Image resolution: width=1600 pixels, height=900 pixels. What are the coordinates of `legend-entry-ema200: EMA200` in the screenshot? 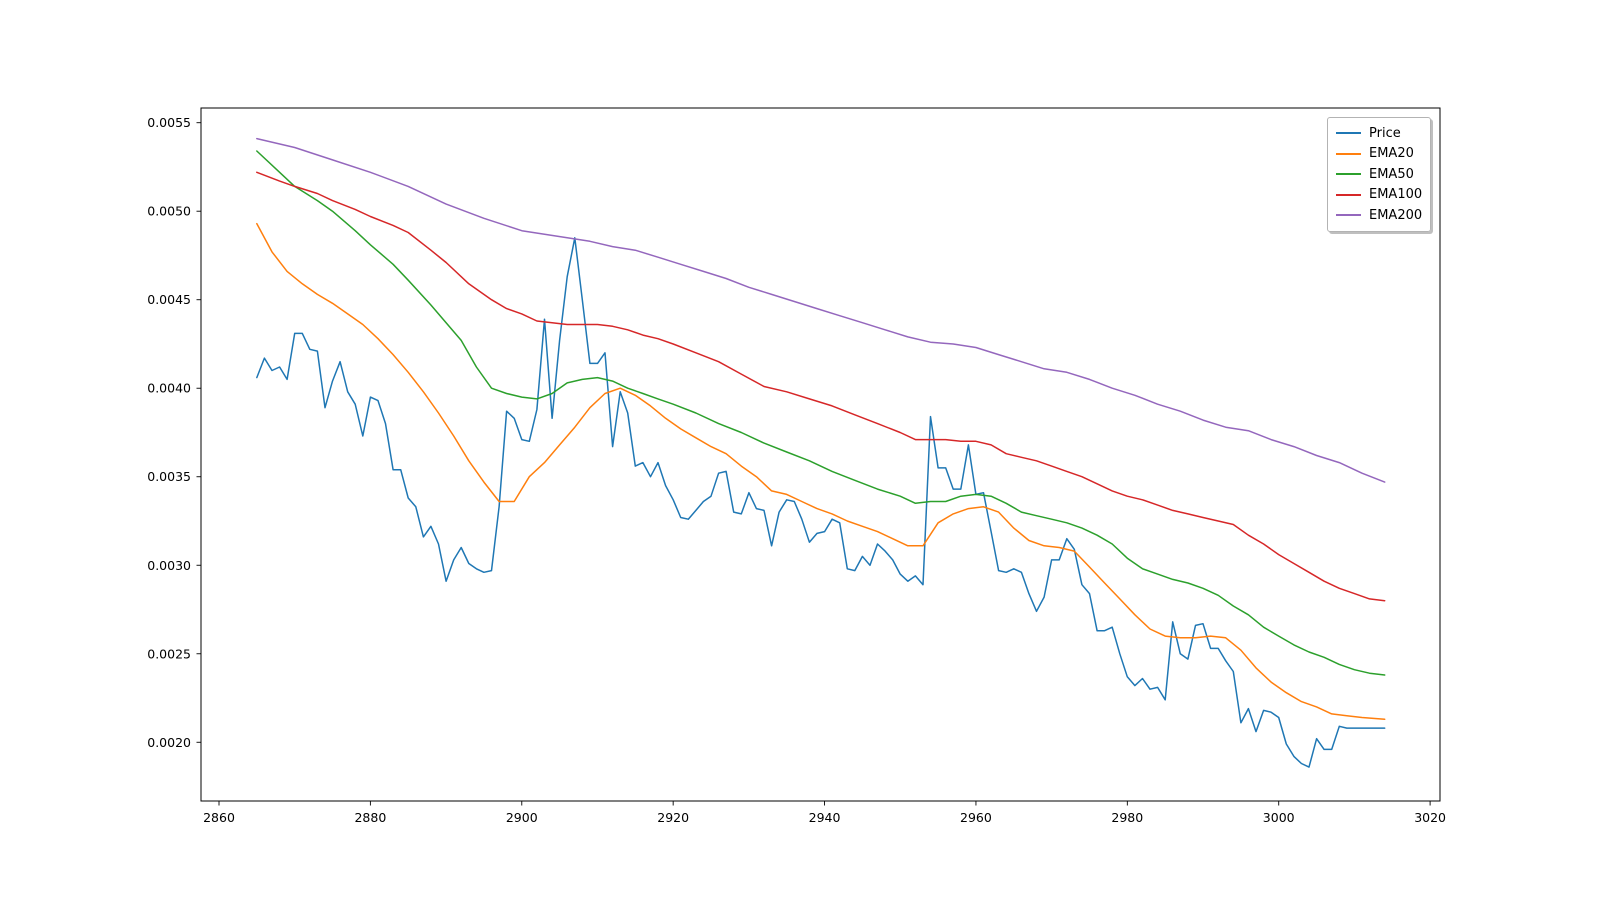 It's located at (1379, 215).